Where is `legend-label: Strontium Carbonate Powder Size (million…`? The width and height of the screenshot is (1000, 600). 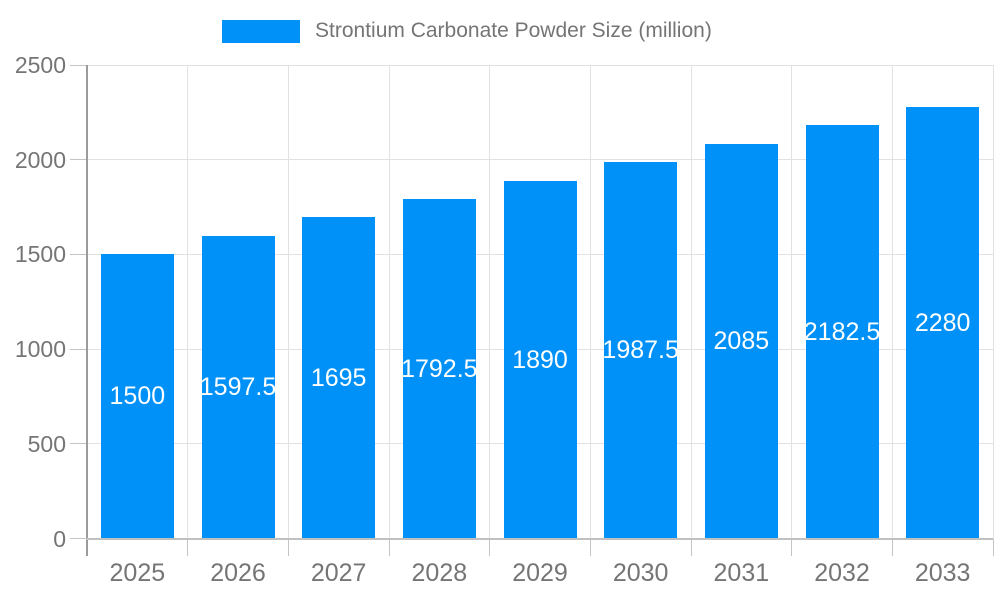
legend-label: Strontium Carbonate Powder Size (million… is located at coordinates (513, 30).